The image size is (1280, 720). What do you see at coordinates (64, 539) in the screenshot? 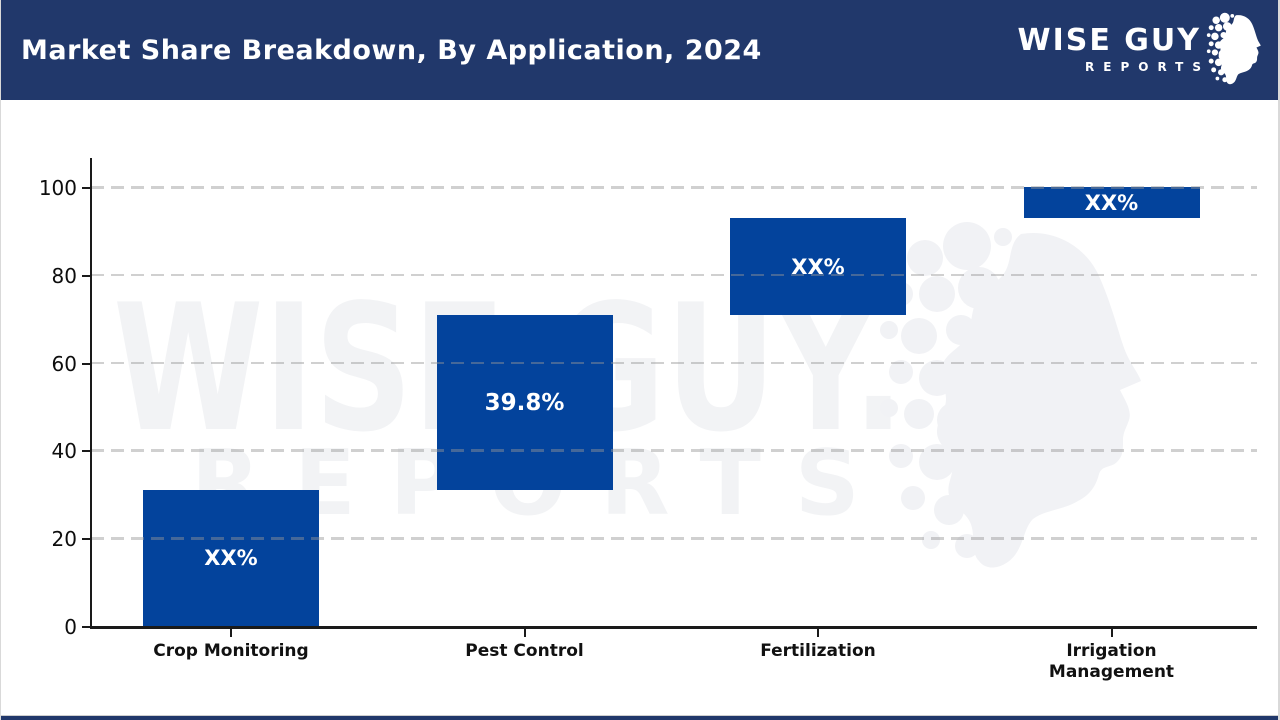
I see `y-tick-label: 20` at bounding box center [64, 539].